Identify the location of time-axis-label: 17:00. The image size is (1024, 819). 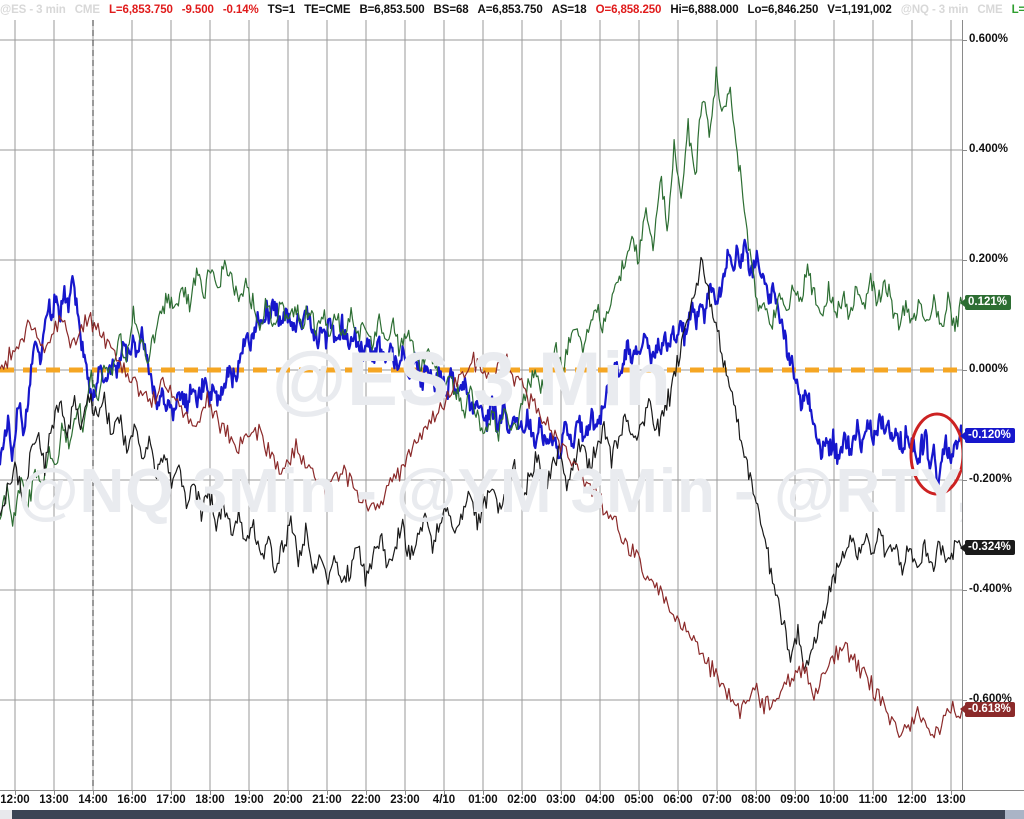
(171, 800).